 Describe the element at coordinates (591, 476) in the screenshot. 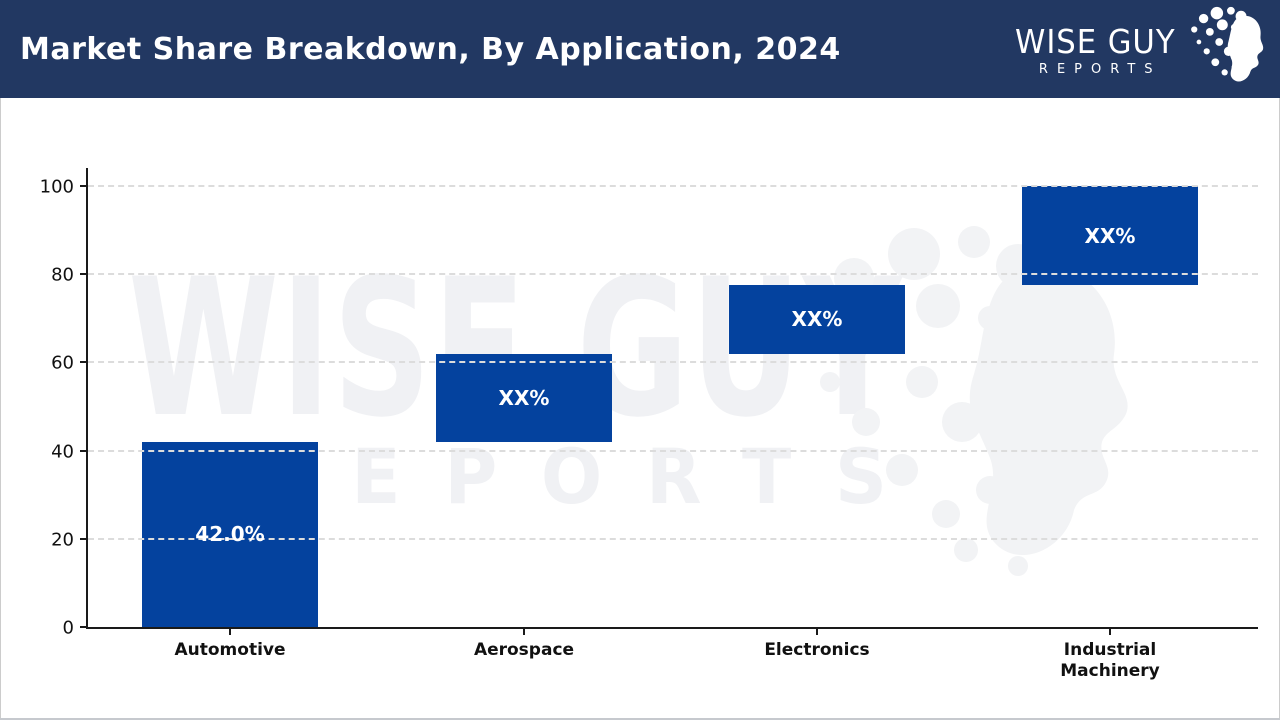

I see `watermark-reports: REPORTS` at that location.